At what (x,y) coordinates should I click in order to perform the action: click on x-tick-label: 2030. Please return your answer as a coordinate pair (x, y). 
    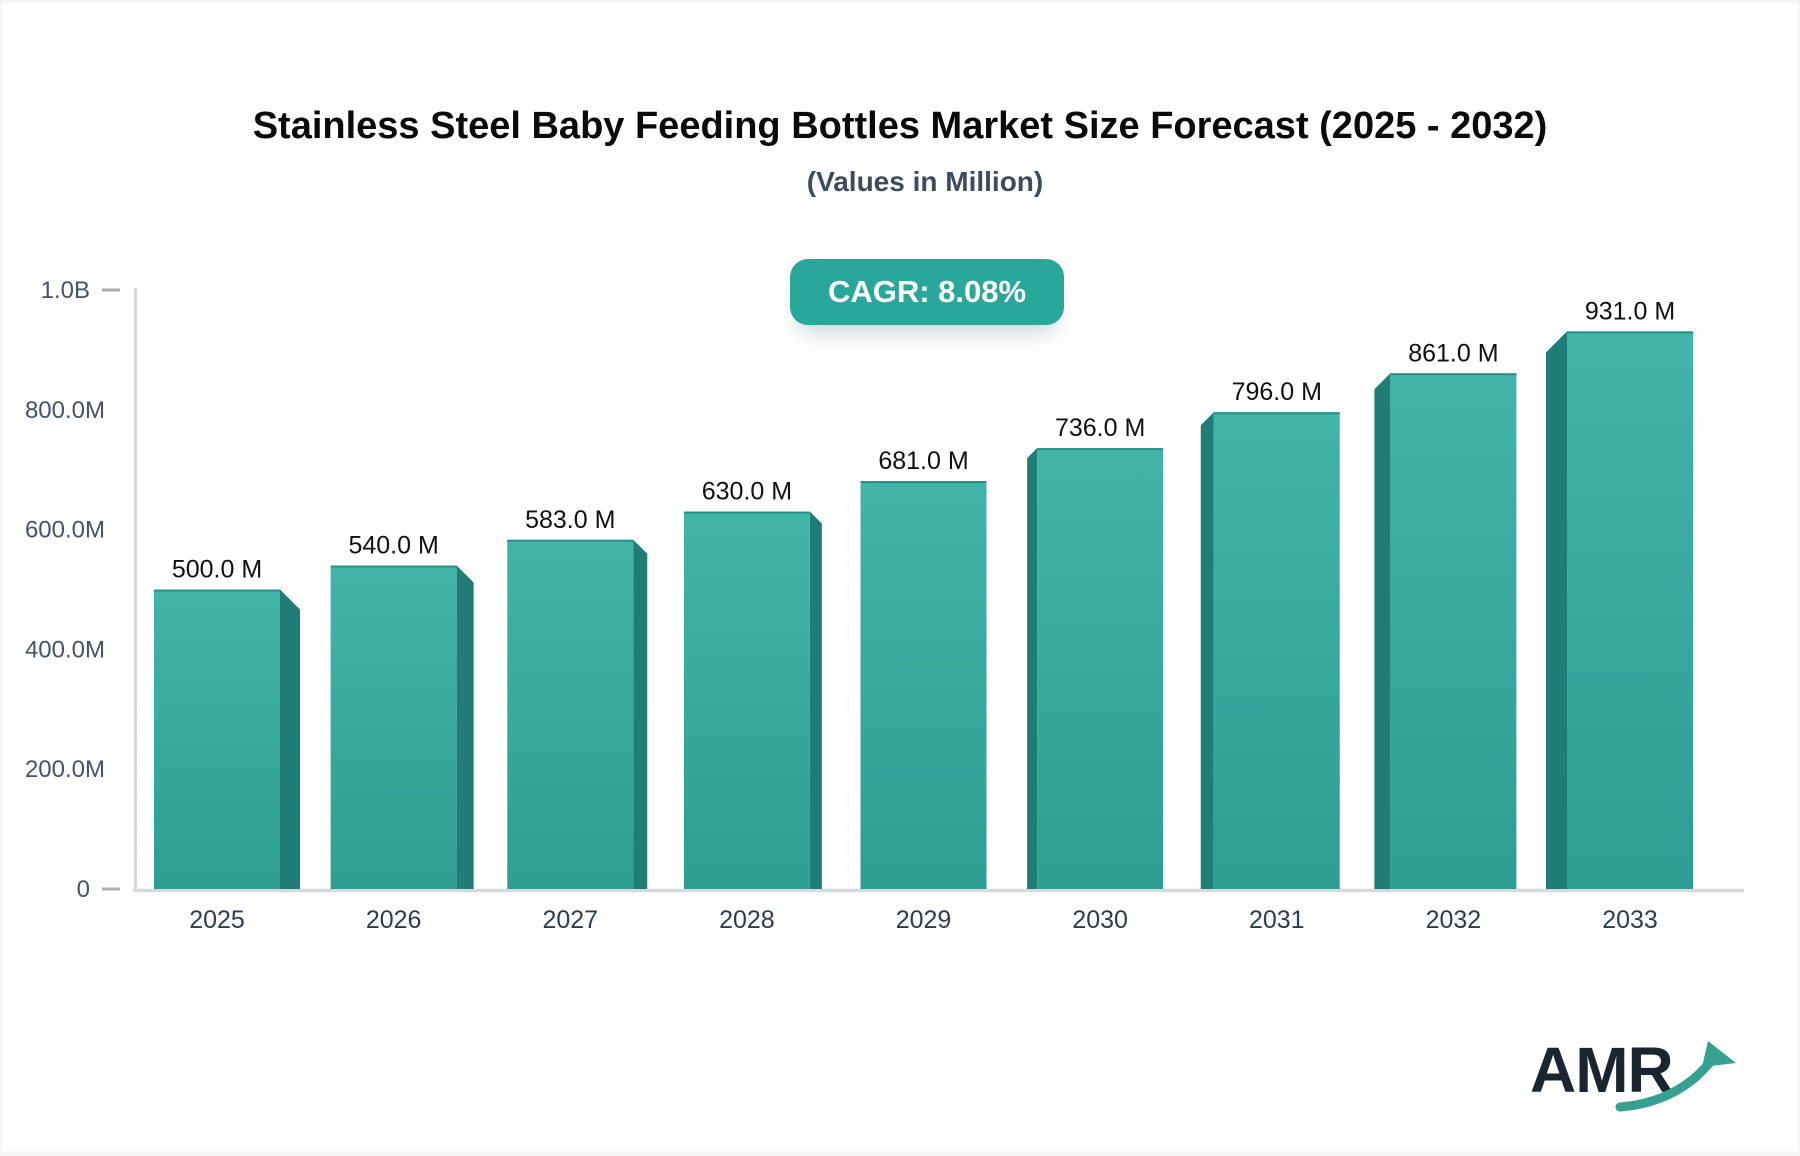
    Looking at the image, I should click on (1100, 920).